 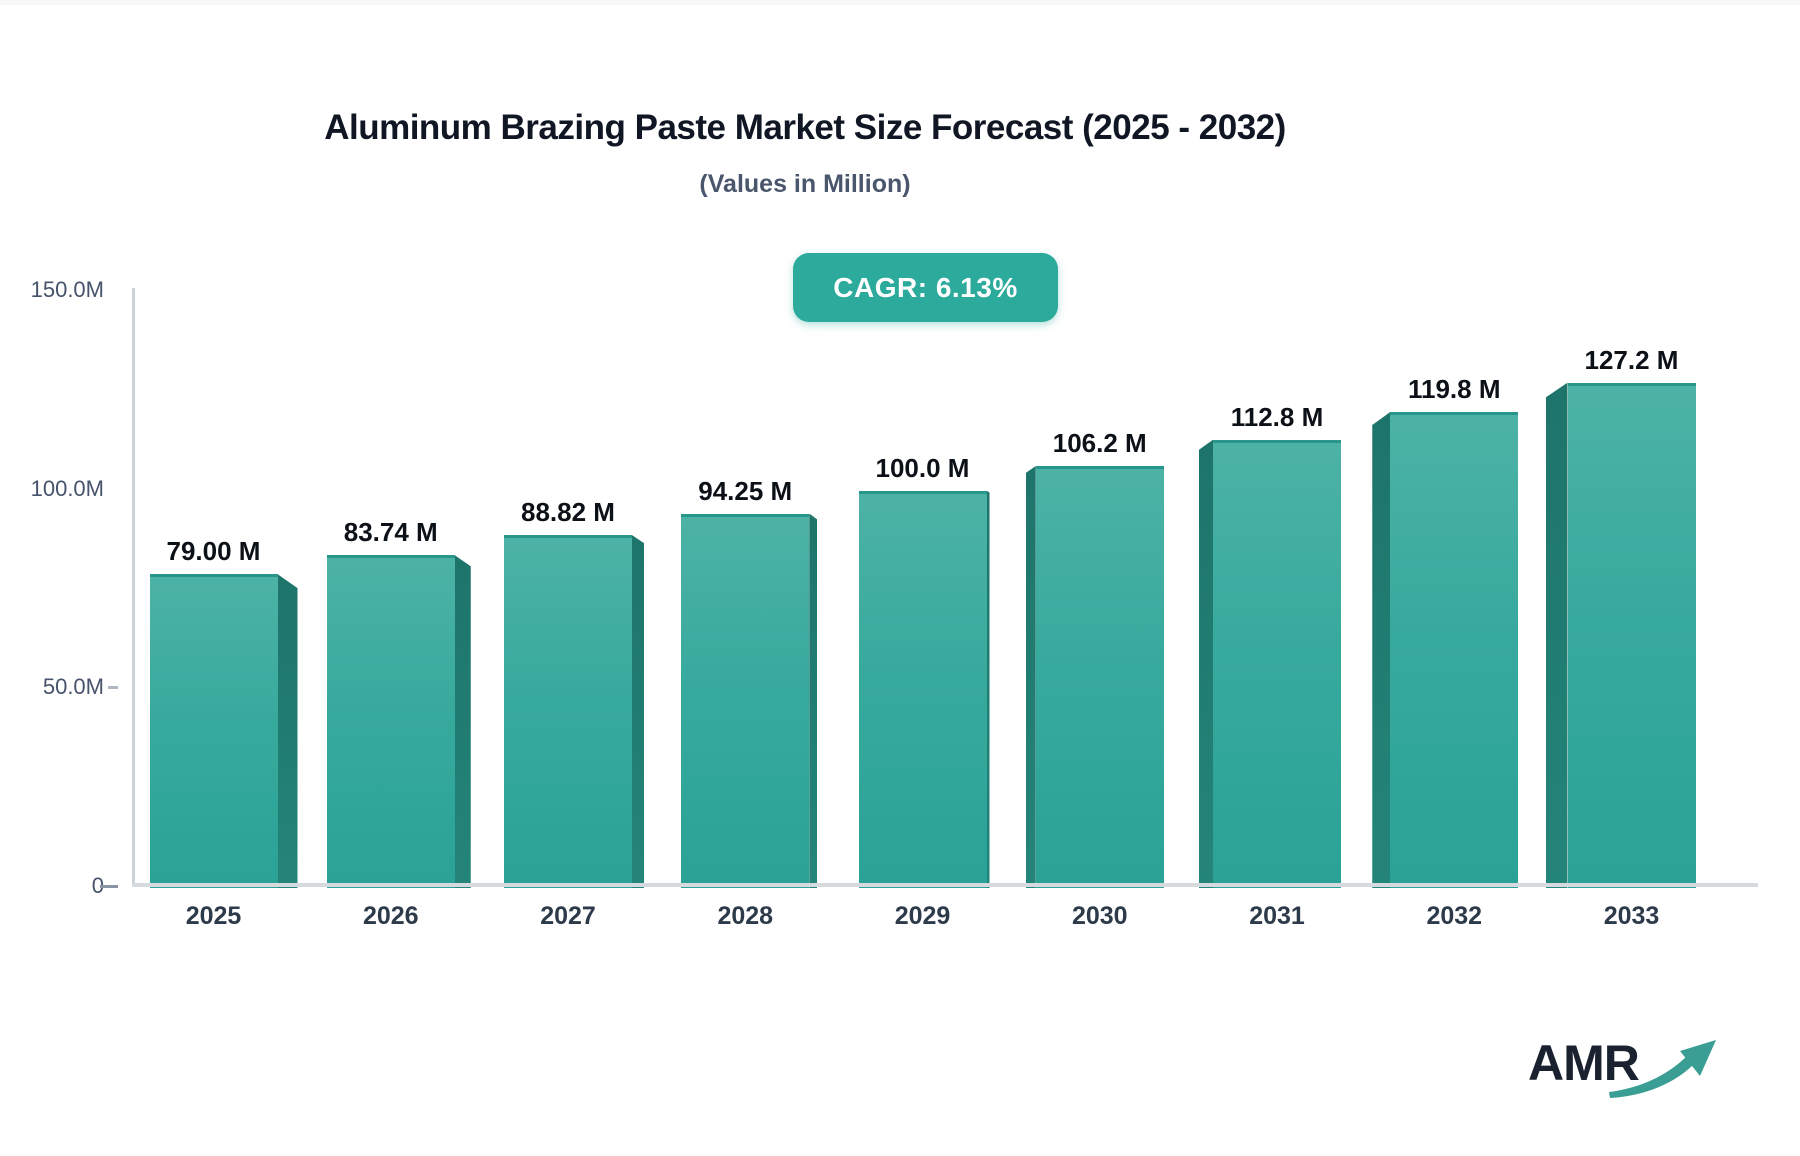 What do you see at coordinates (568, 711) in the screenshot?
I see `bar-2027` at bounding box center [568, 711].